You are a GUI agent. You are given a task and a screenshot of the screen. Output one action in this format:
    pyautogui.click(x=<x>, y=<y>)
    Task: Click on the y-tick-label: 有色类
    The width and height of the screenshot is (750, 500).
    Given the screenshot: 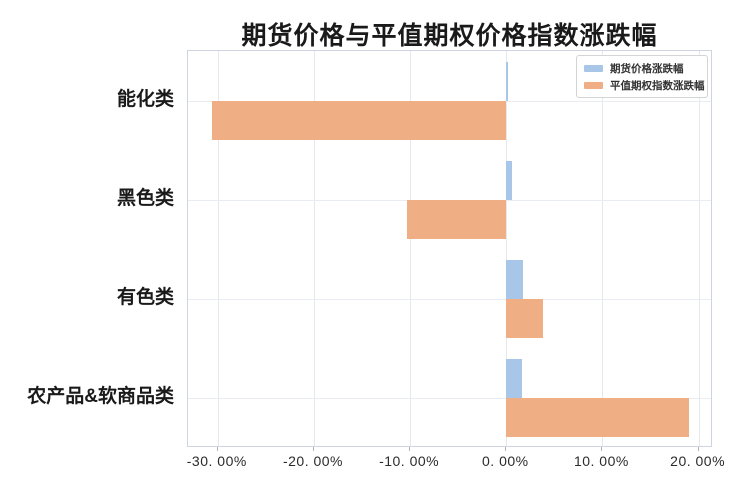 What is the action you would take?
    pyautogui.click(x=145, y=298)
    